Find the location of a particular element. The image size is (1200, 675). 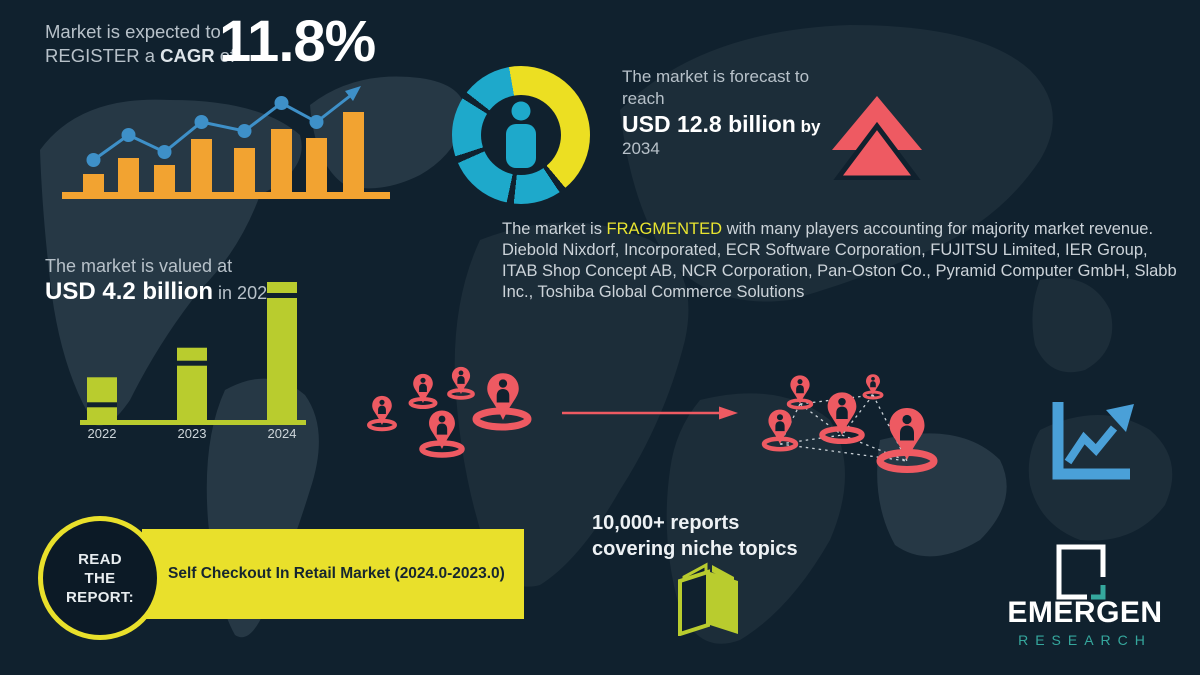

map-pins-cluster-left is located at coordinates (449, 412).